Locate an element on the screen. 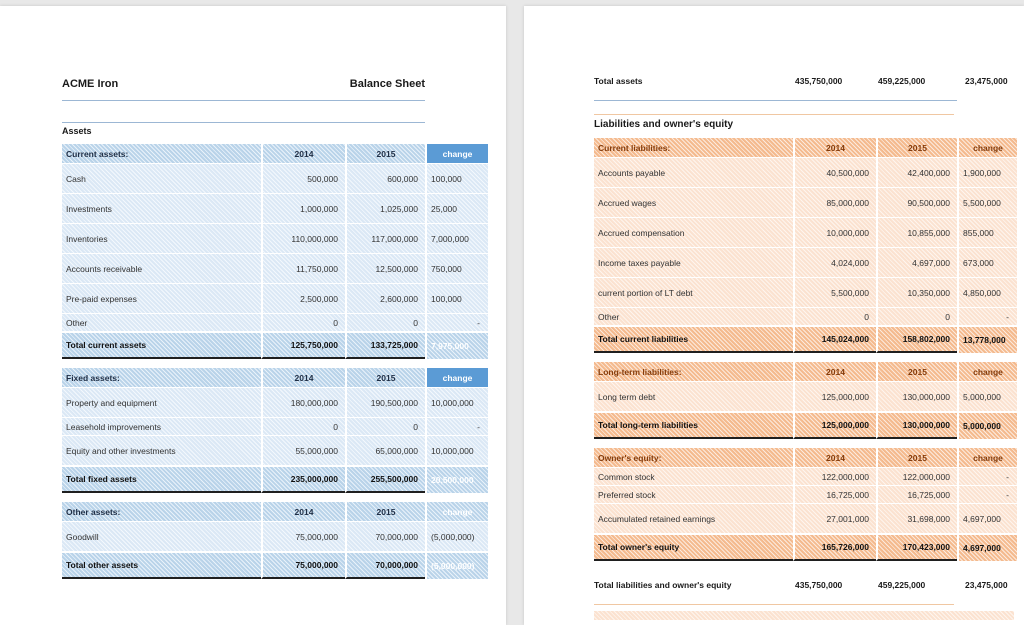 The width and height of the screenshot is (1024, 625). value-2014: 0 is located at coordinates (303, 322).